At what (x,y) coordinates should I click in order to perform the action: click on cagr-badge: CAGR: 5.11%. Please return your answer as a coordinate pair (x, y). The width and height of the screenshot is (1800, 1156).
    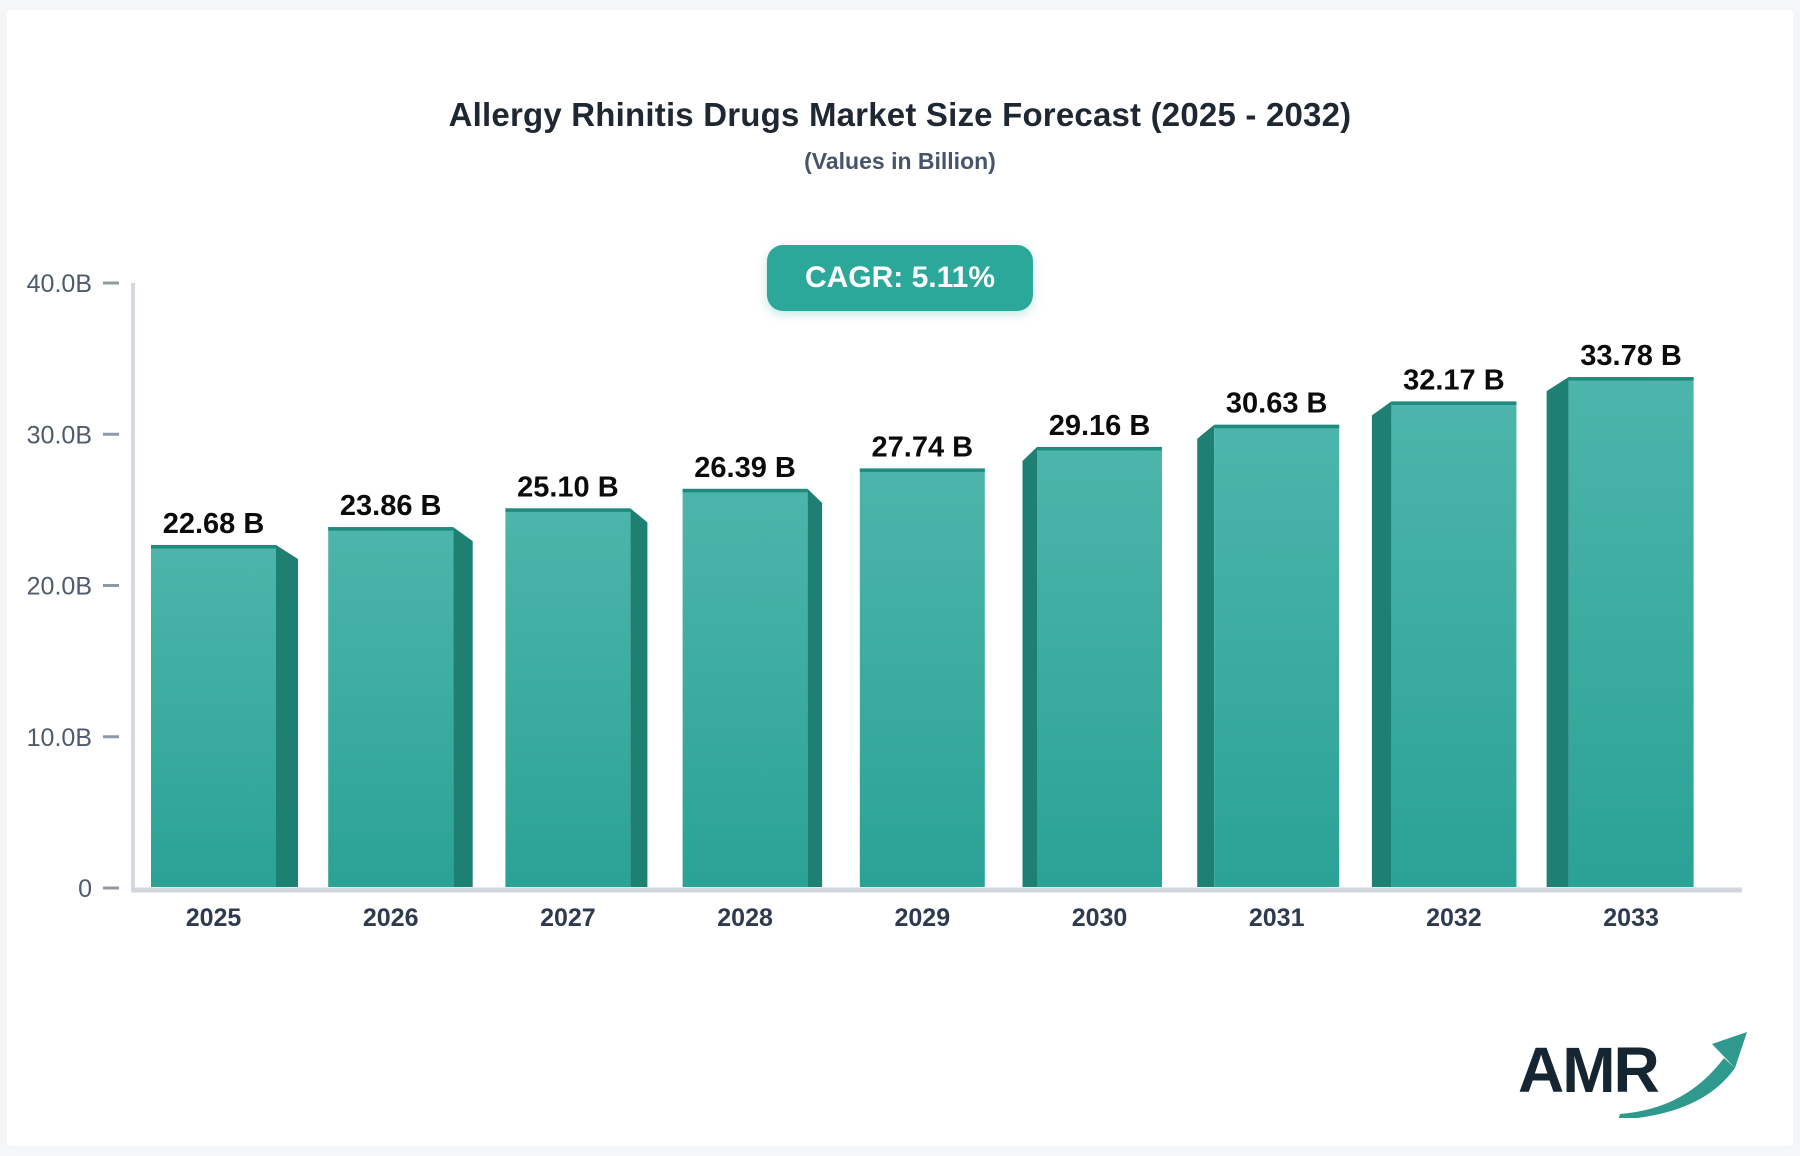
    Looking at the image, I should click on (900, 278).